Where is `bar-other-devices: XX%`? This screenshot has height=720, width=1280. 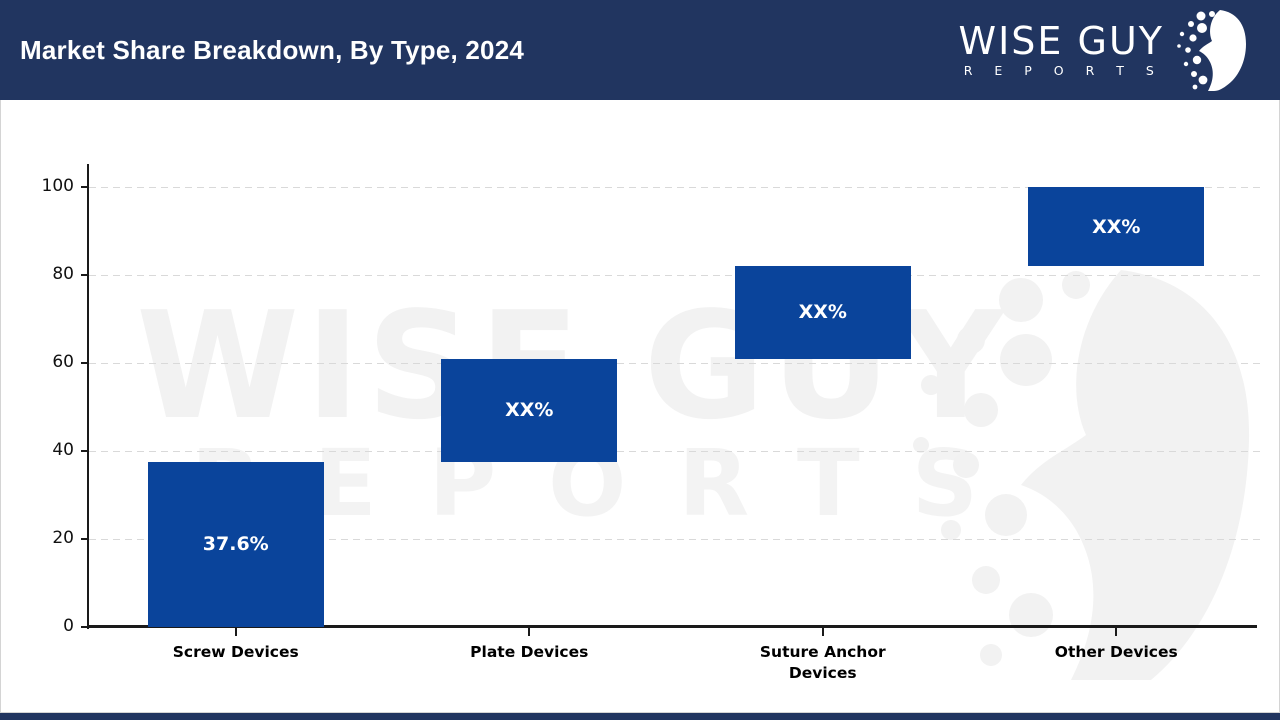
bar-other-devices: XX% is located at coordinates (1116, 227).